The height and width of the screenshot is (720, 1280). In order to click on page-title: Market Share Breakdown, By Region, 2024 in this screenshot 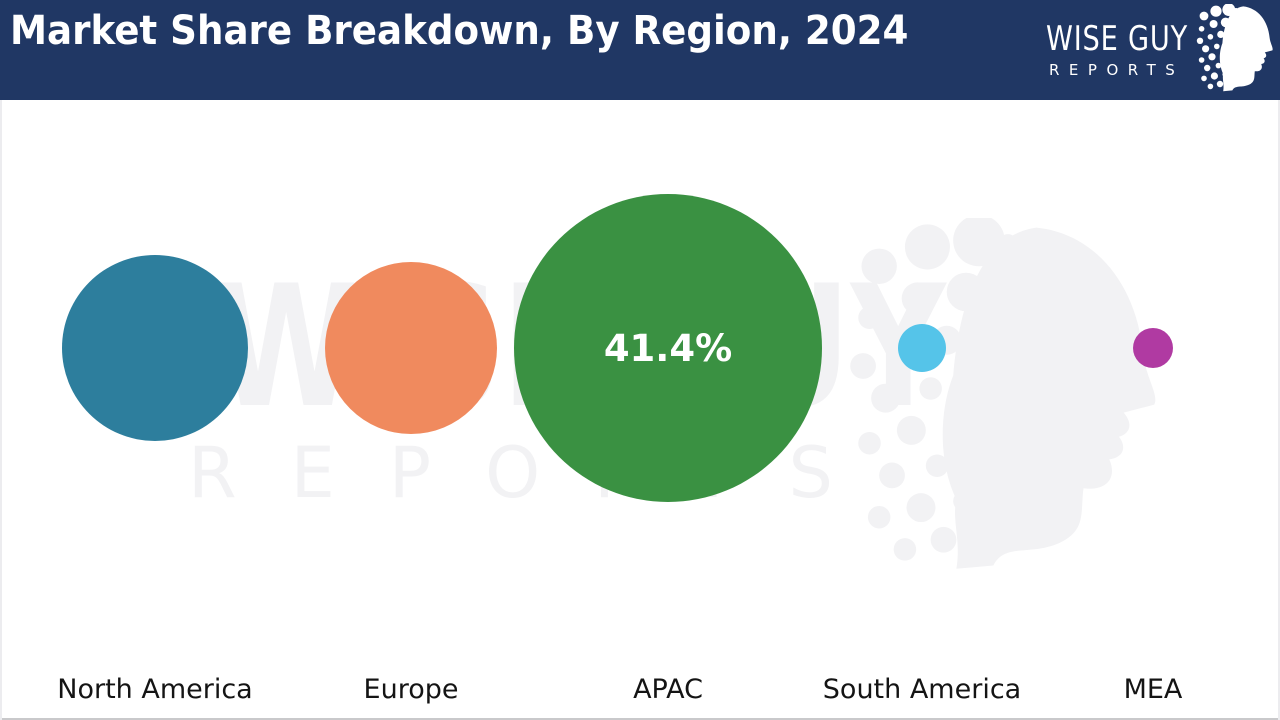, I will do `click(459, 31)`.